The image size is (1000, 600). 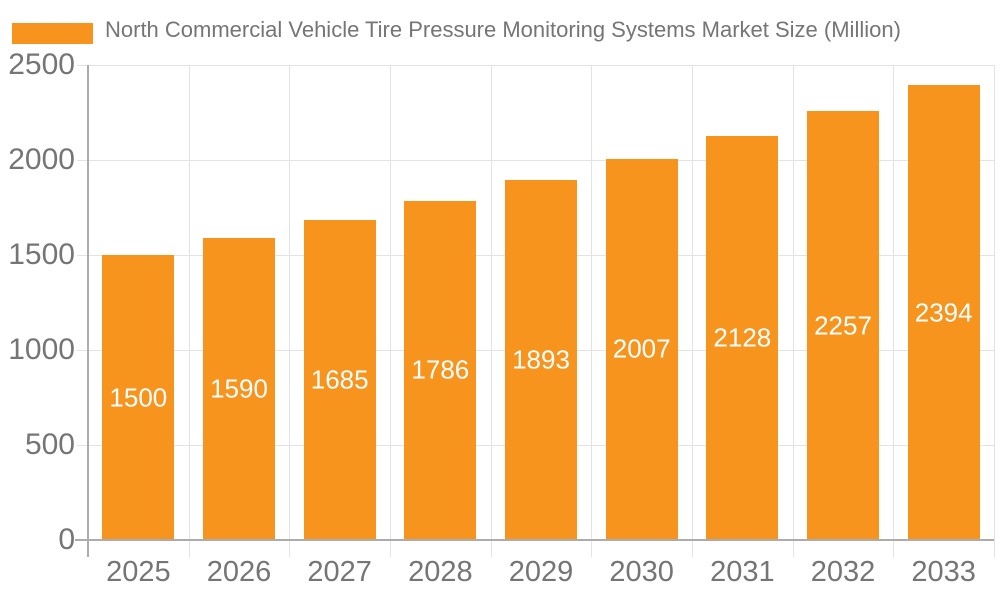 What do you see at coordinates (339, 572) in the screenshot?
I see `x-tick-label-2027: 2027` at bounding box center [339, 572].